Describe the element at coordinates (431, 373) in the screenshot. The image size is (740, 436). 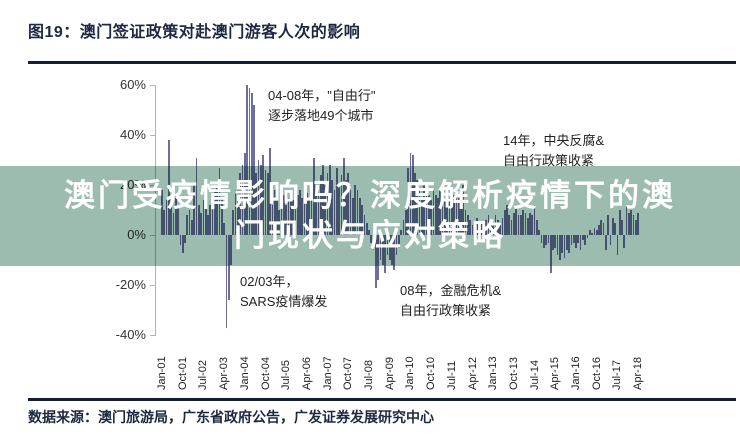
I see `x-axis-label: Oct-10` at that location.